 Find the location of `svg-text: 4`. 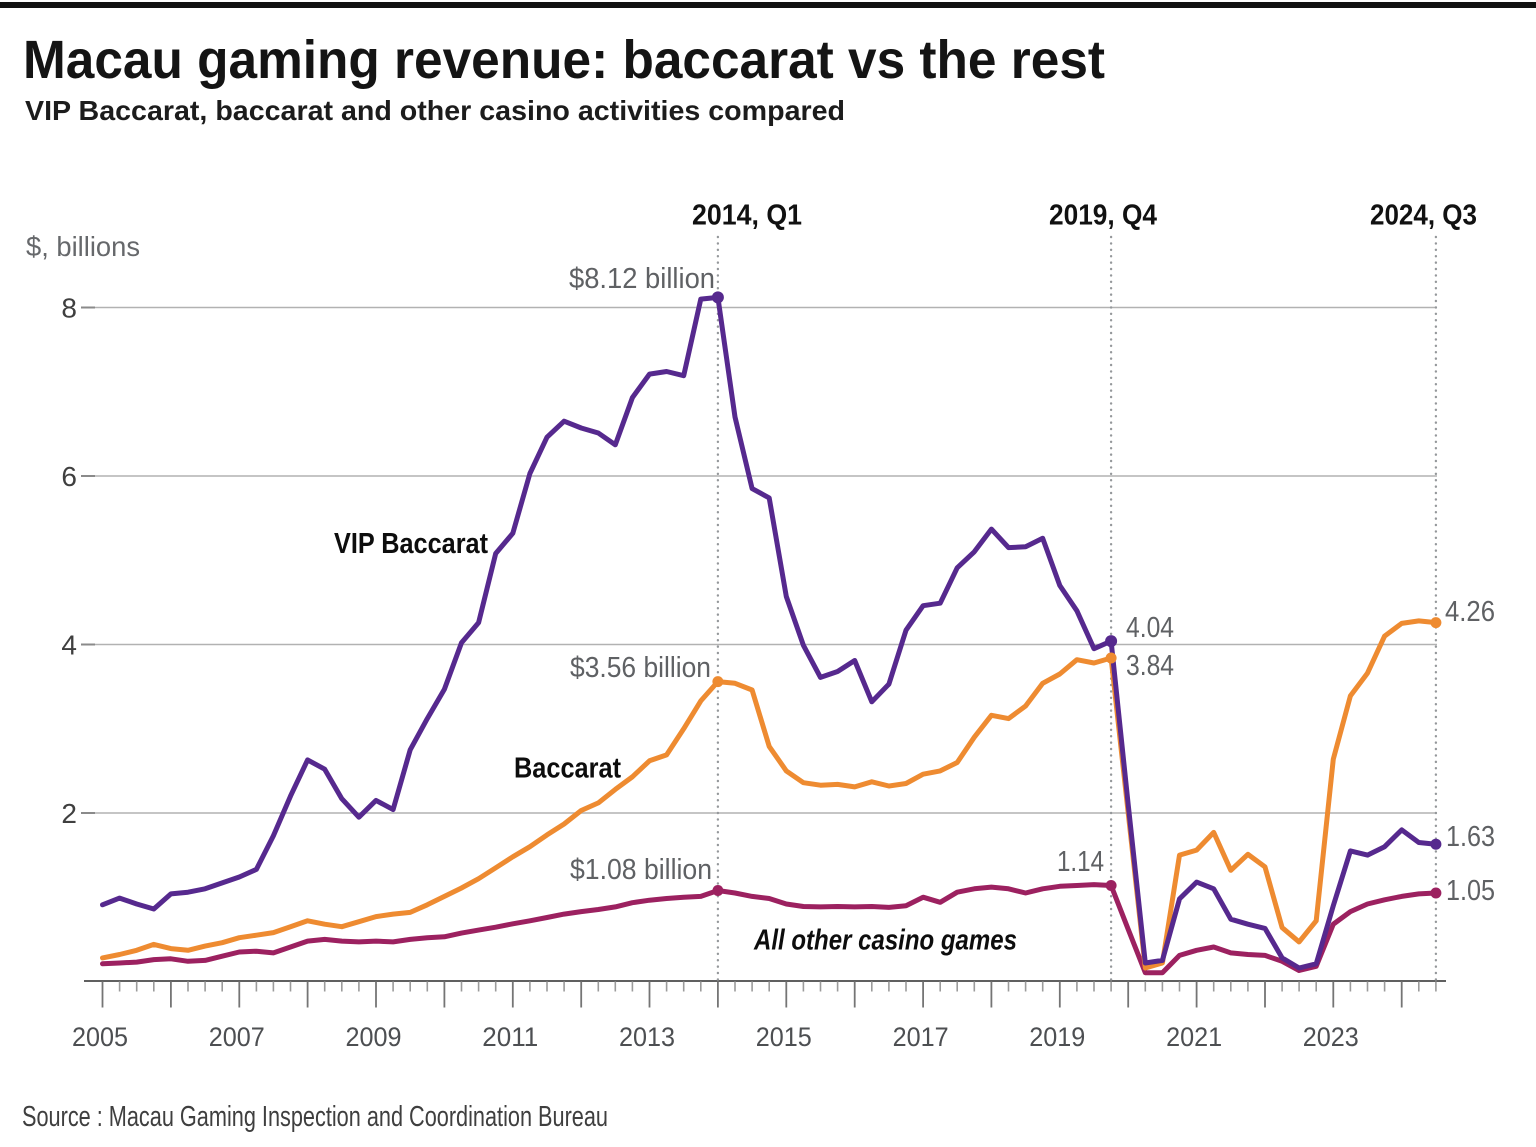

svg-text: 4 is located at coordinates (69, 645).